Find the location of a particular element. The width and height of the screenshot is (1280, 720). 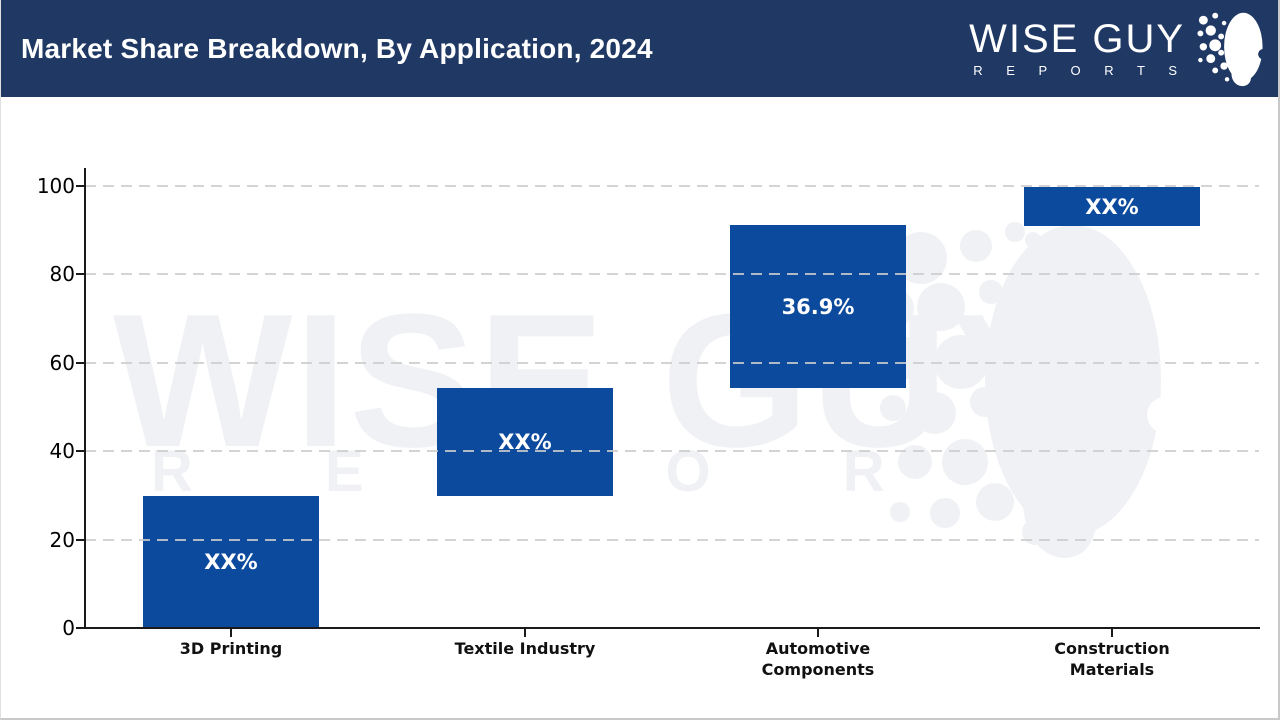

wise-guy-logo: WISE GUY R E P O R T S is located at coordinates (1117, 48).